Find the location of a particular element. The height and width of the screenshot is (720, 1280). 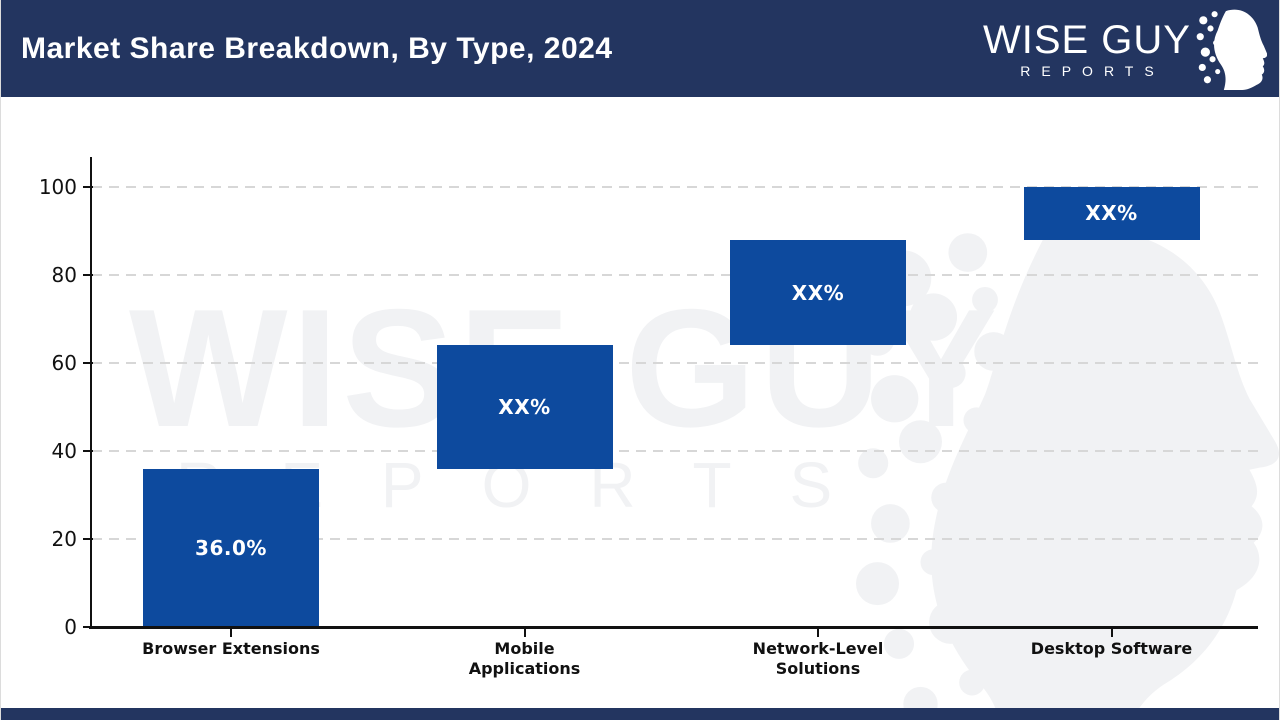

page-title: Market Share Breakdown, By Type, 2024 is located at coordinates (317, 48).